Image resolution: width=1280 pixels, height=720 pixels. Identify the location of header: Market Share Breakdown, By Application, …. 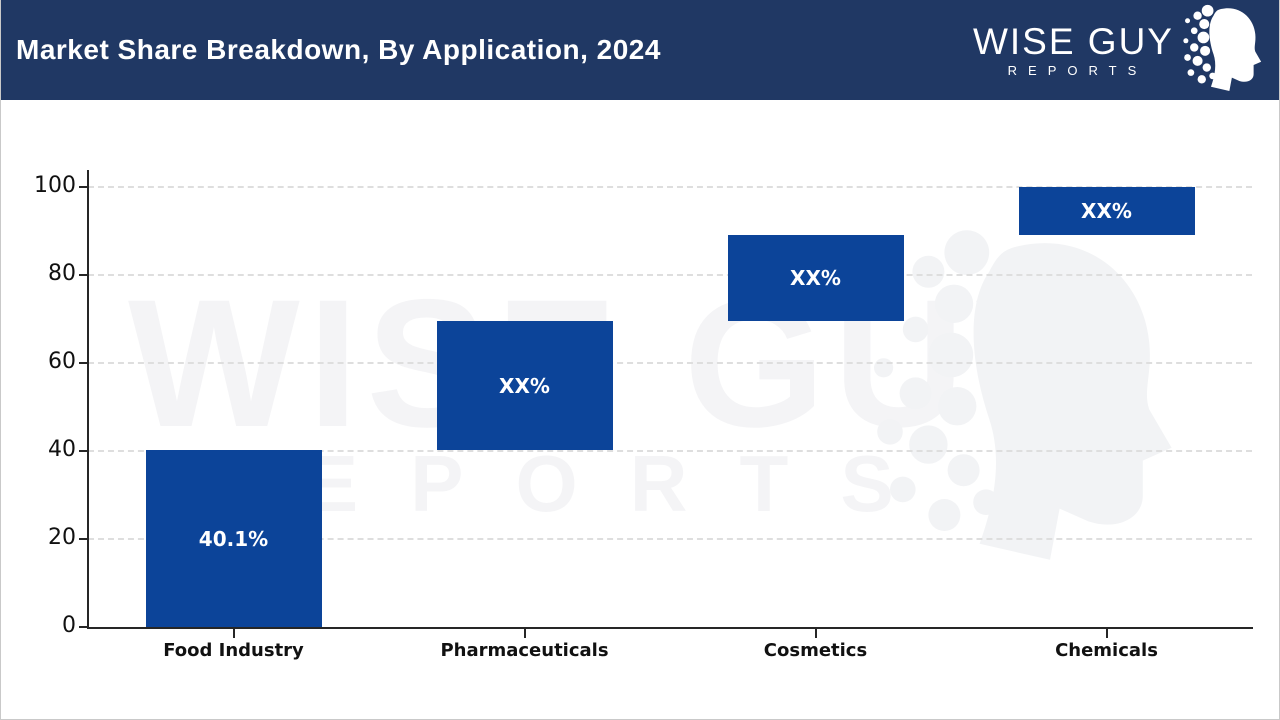
(640, 50).